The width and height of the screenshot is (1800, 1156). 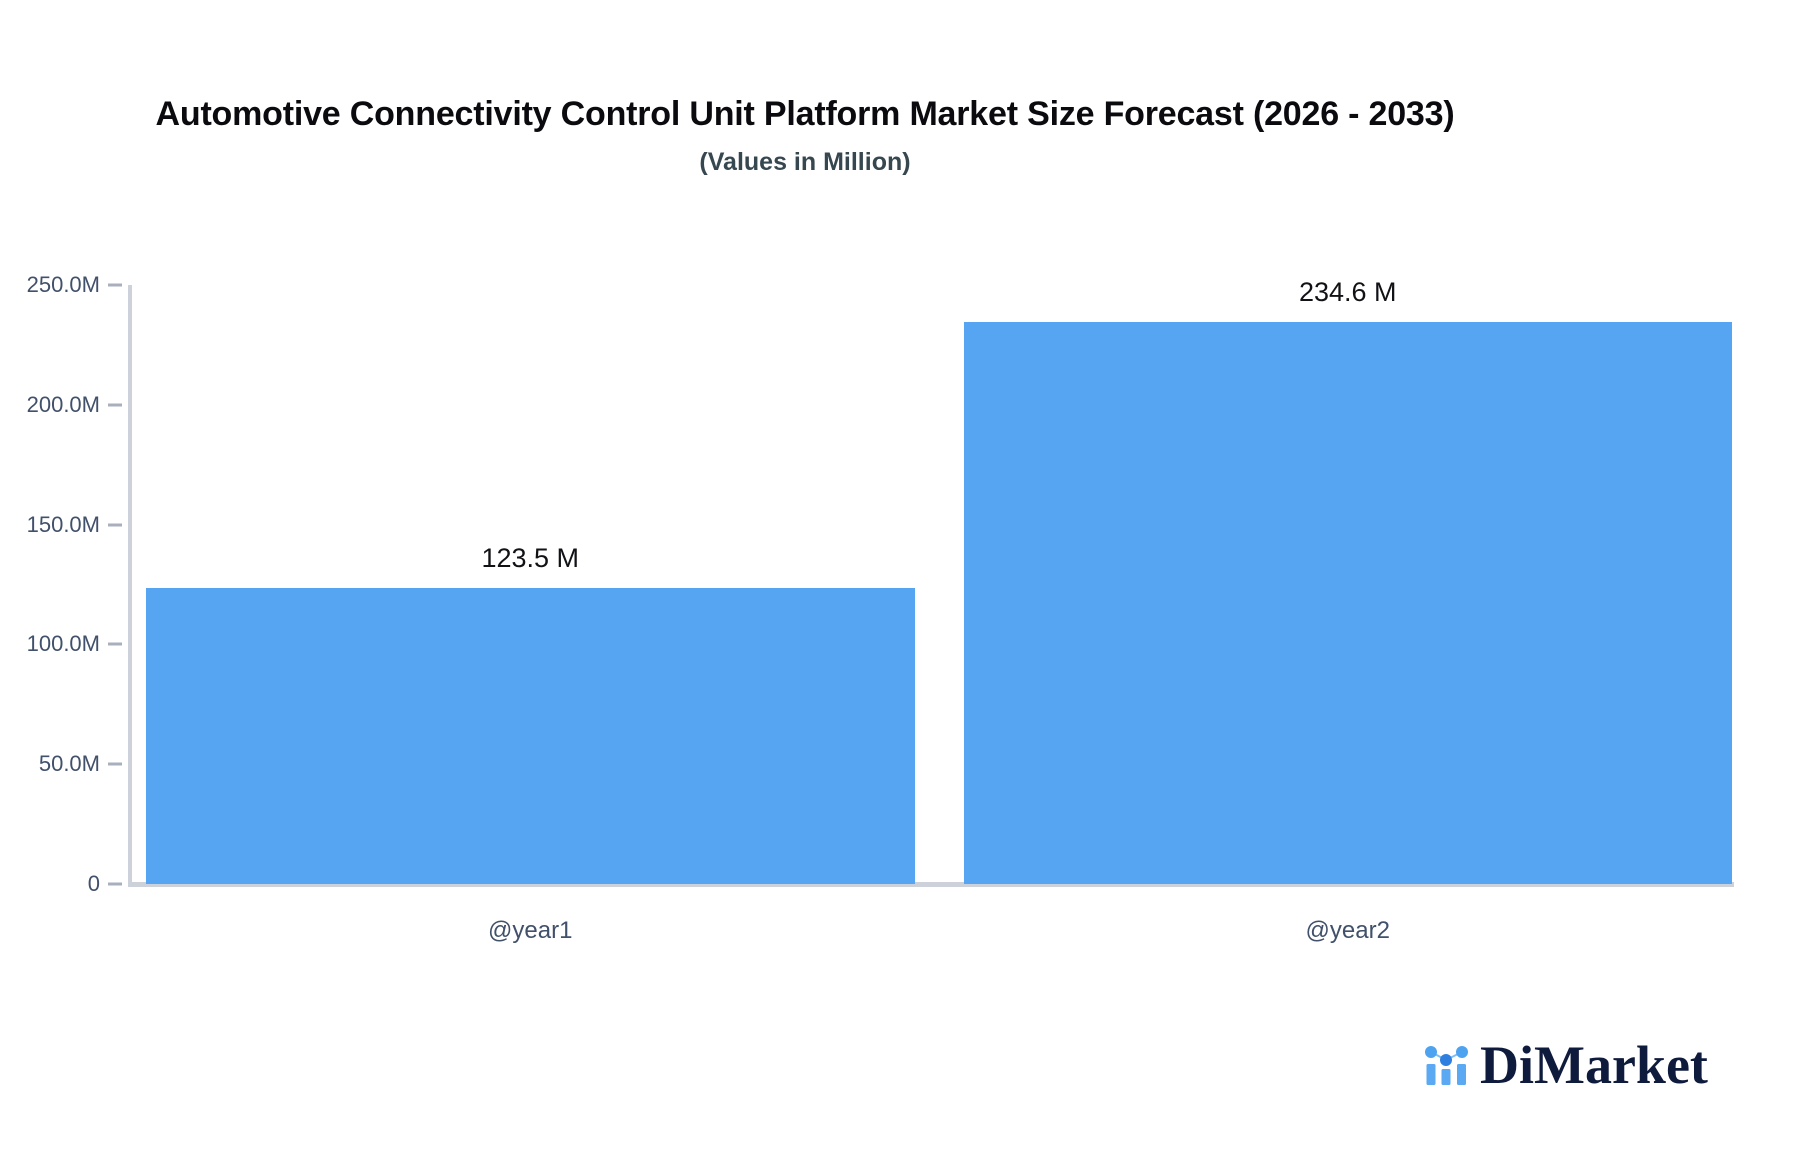 What do you see at coordinates (63, 284) in the screenshot?
I see `y-tick-label: 250.0M` at bounding box center [63, 284].